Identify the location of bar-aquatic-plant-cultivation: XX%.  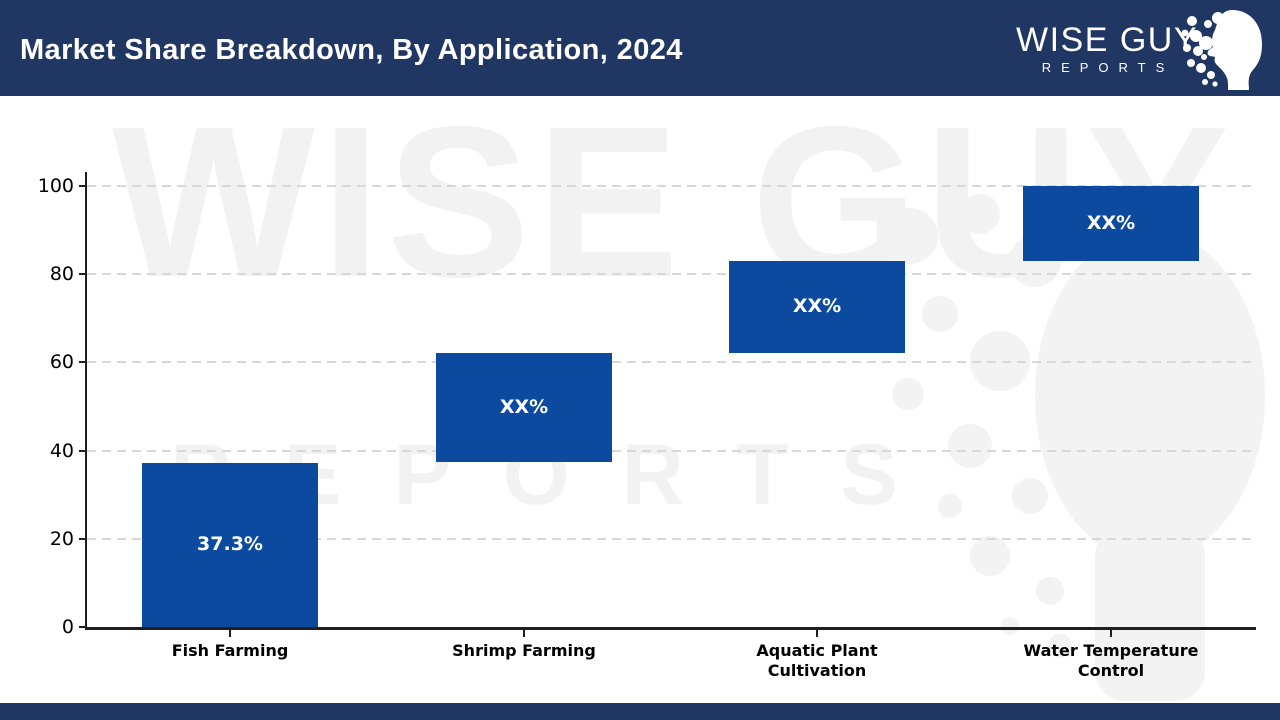
(817, 307).